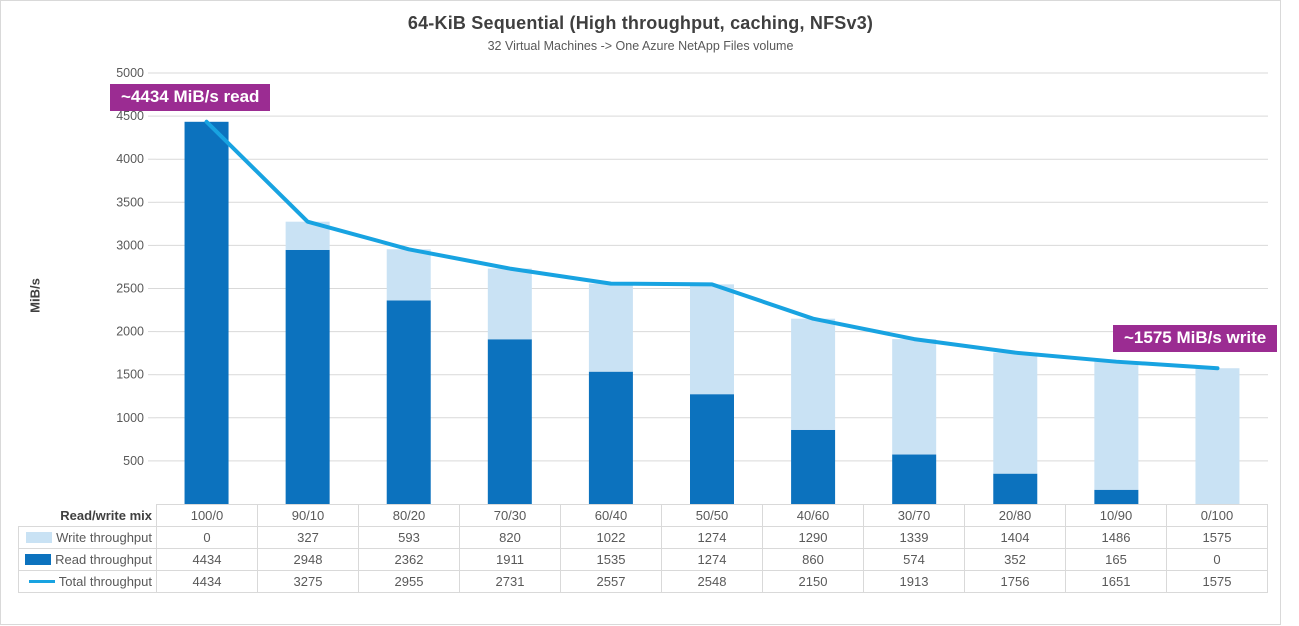 Image resolution: width=1299 pixels, height=626 pixels. What do you see at coordinates (1217, 559) in the screenshot?
I see `read-value-cell: 0` at bounding box center [1217, 559].